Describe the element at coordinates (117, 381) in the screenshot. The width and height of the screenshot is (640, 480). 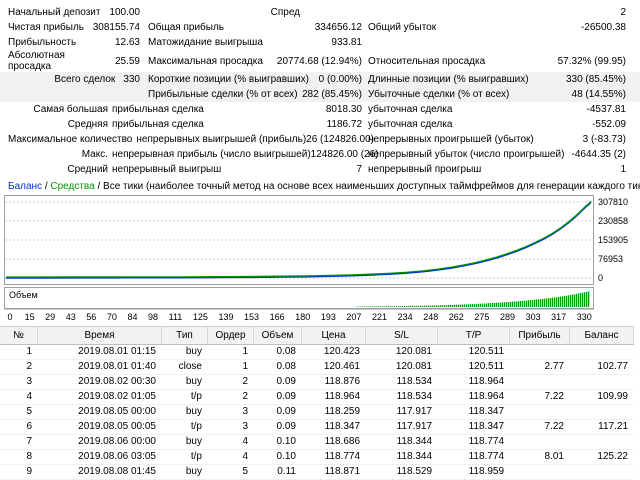
I see `trade-cell-time: 2019.08.02 00:30` at that location.